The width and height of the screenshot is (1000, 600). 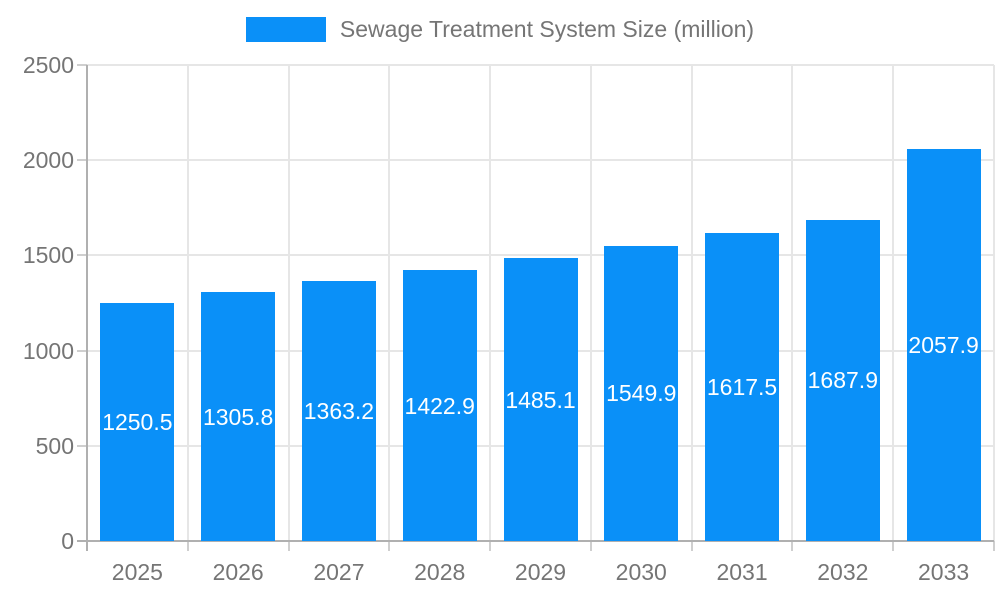 I want to click on bar-value-label: 1305.8, so click(x=238, y=416).